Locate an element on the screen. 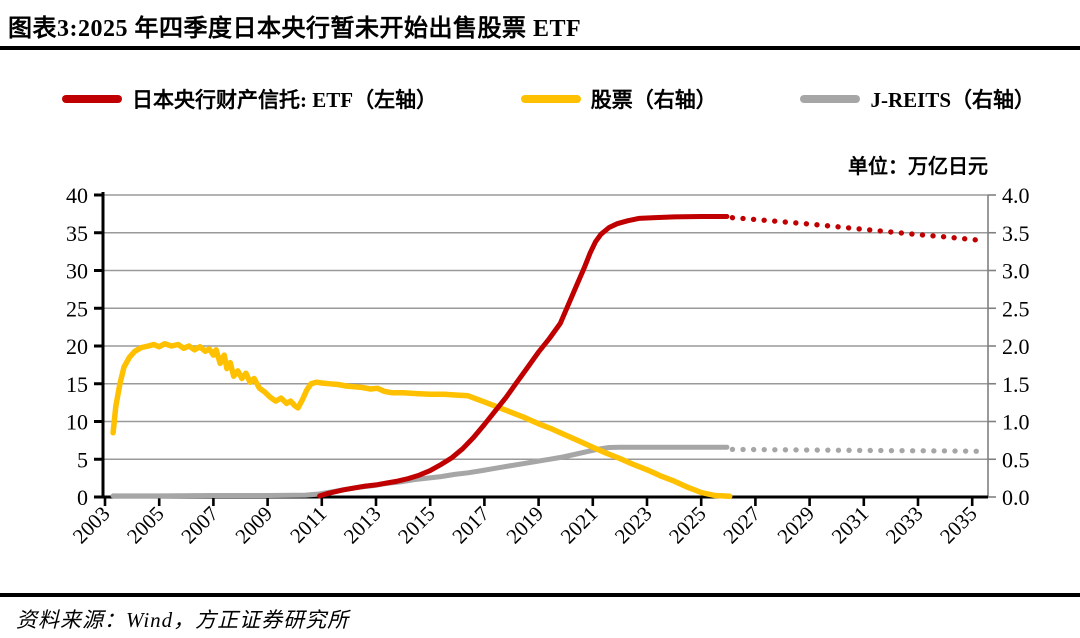 This screenshot has width=1080, height=638. svg-text: 2003 is located at coordinates (91, 525).